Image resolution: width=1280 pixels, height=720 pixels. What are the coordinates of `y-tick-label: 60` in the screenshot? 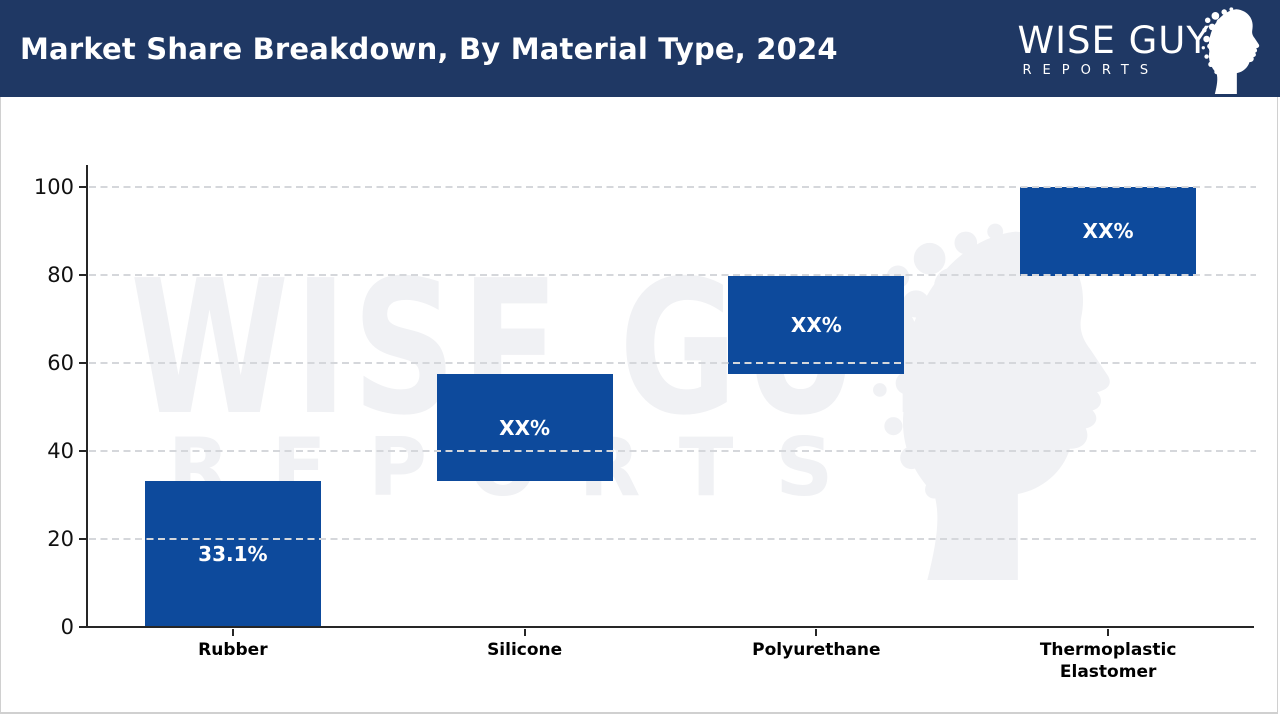 It's located at (60, 363).